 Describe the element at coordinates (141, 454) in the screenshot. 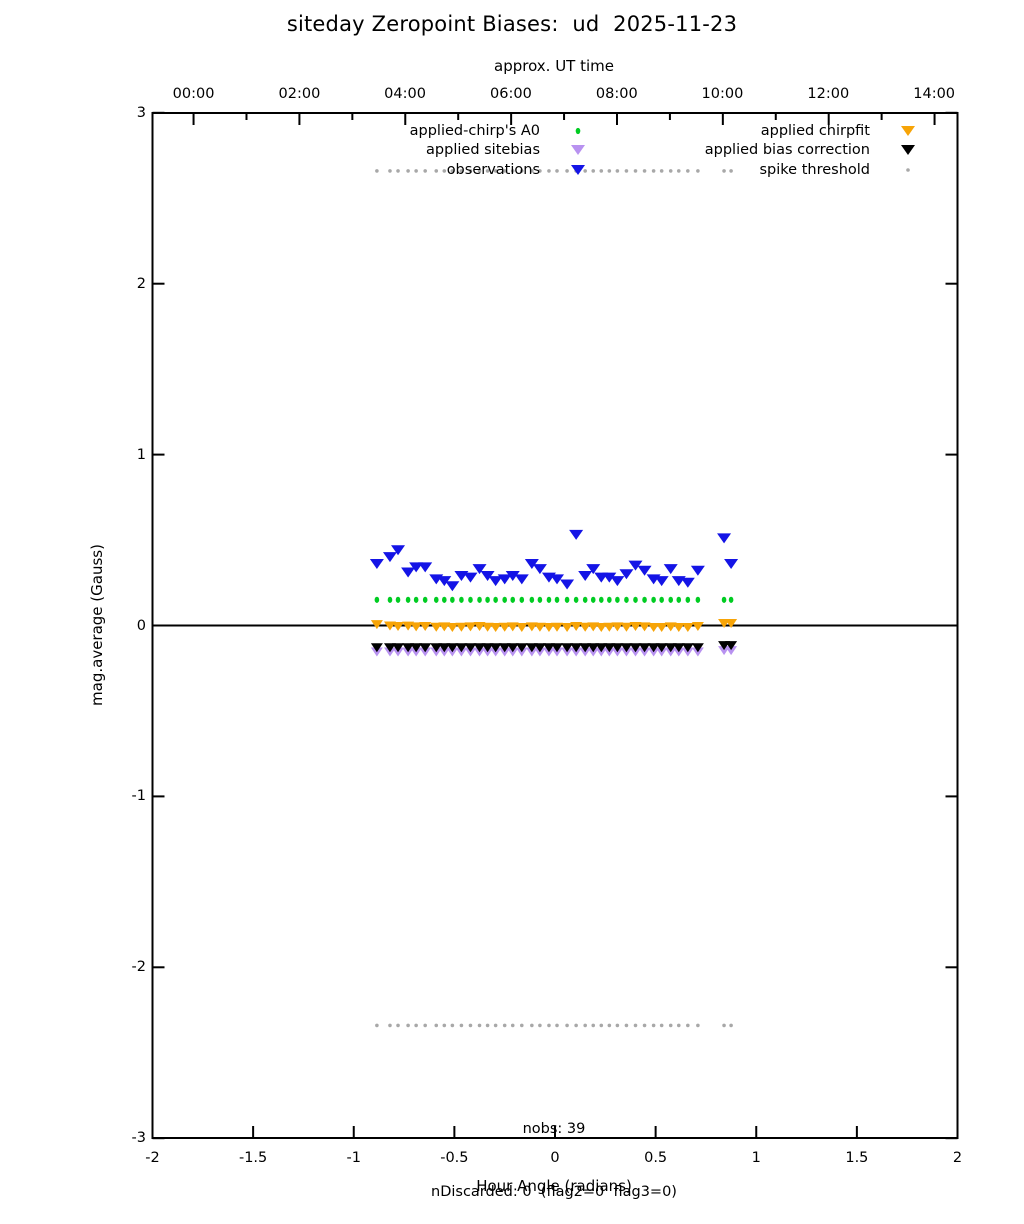

I see `y-axis-tick-label: 1` at that location.